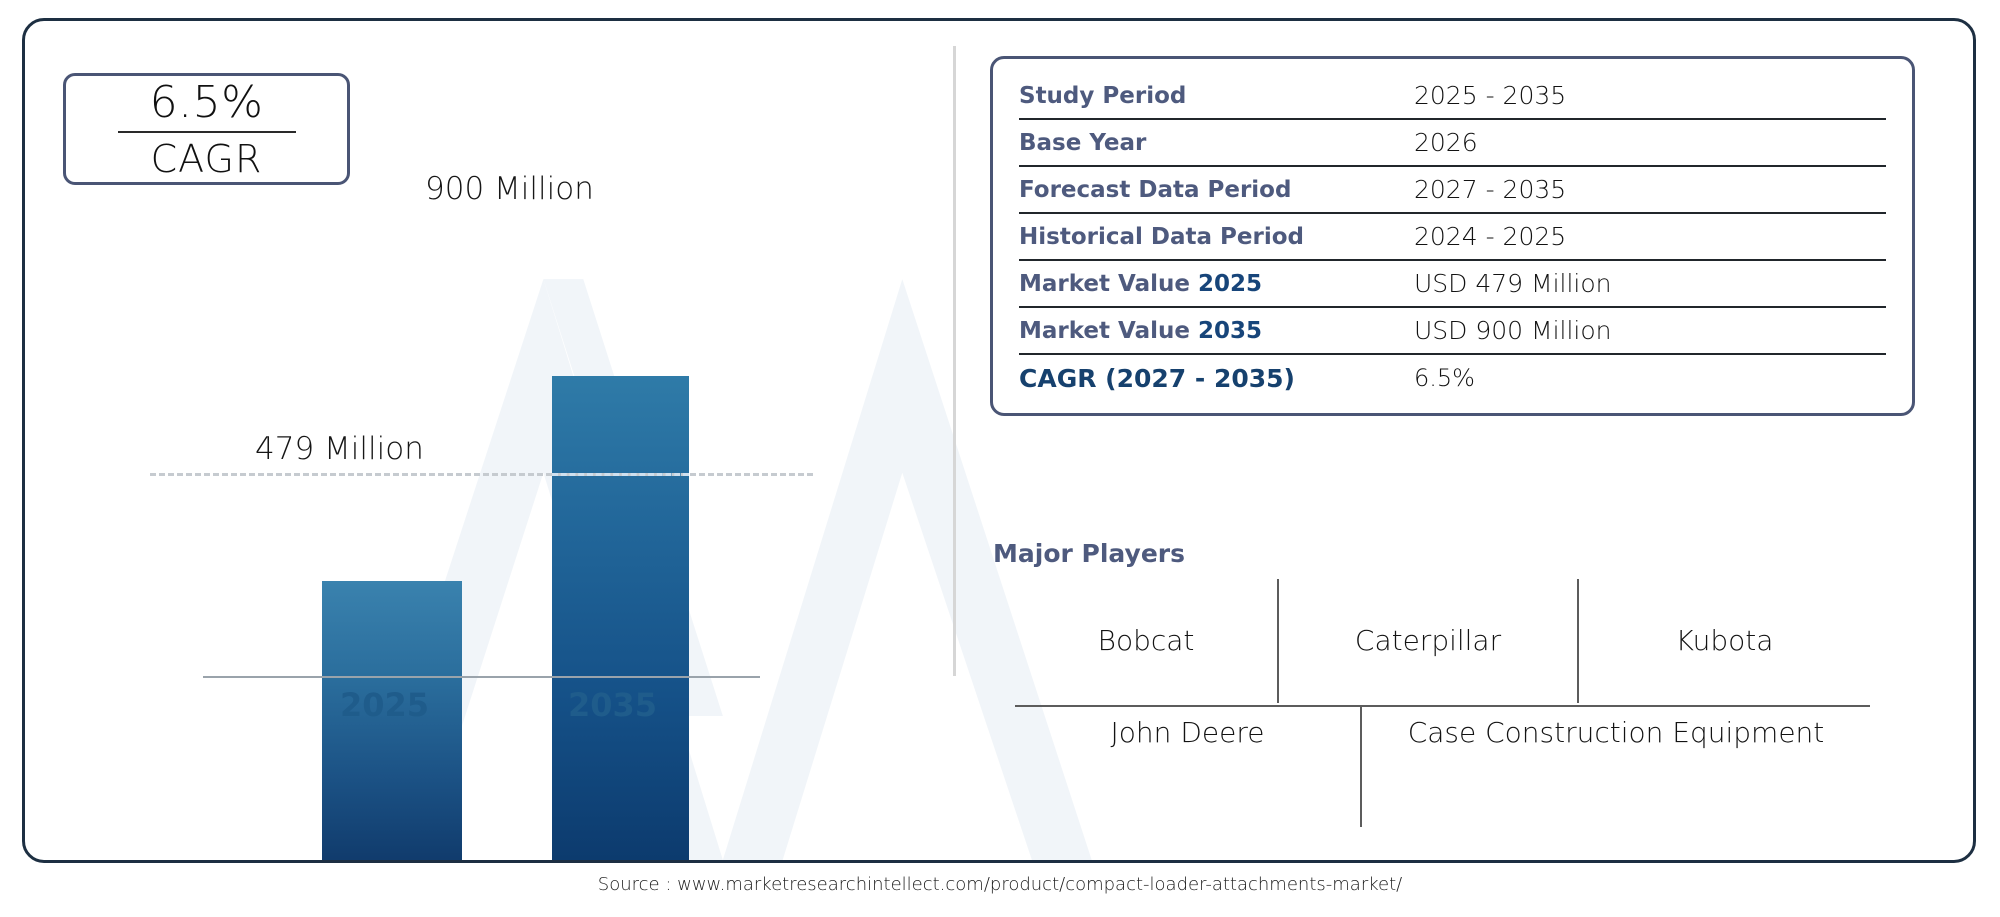 Image resolution: width=2000 pixels, height=917 pixels. Describe the element at coordinates (481, 474) in the screenshot. I see `reference-dashed-line` at that location.